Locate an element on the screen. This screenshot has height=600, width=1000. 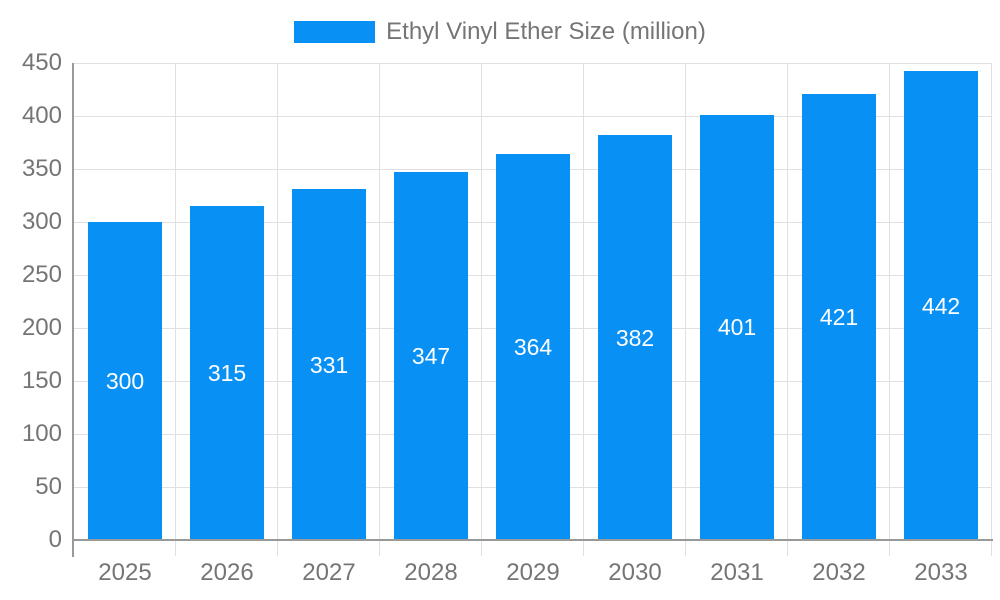
y-axis-label: 400 is located at coordinates (41, 115).